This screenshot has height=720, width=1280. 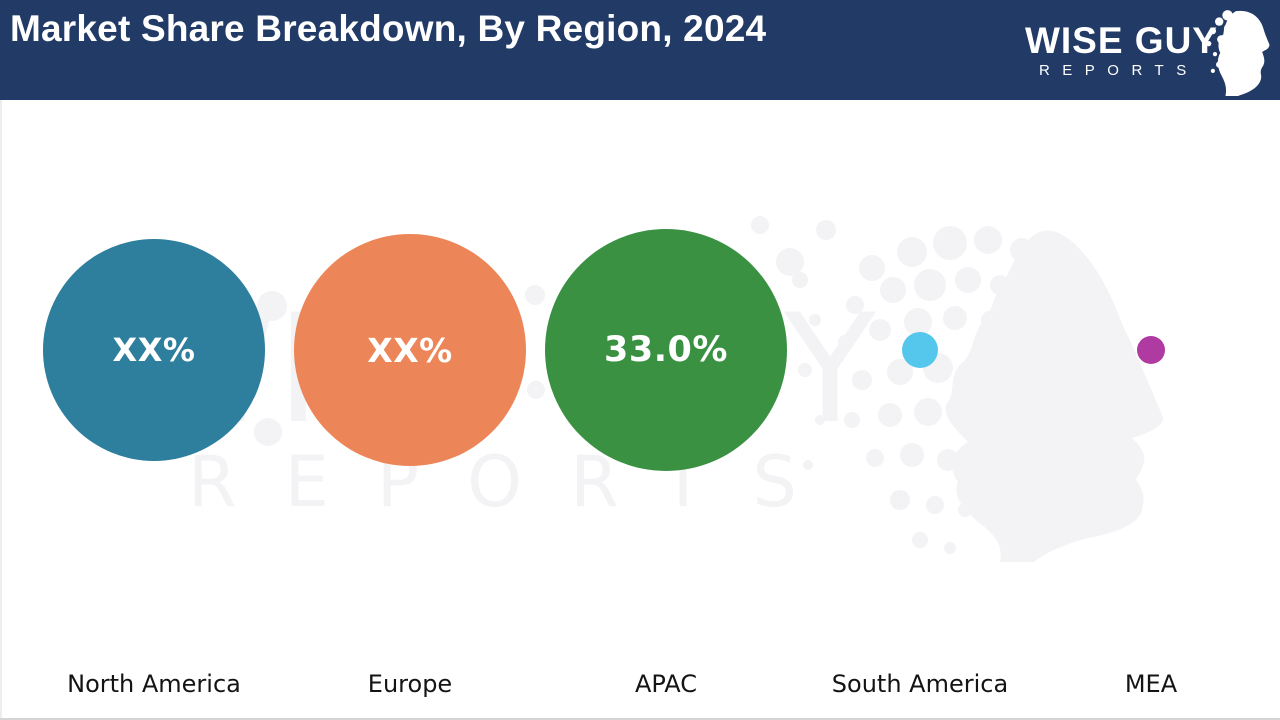 I want to click on bubble-value-north-america: XX%, so click(x=154, y=350).